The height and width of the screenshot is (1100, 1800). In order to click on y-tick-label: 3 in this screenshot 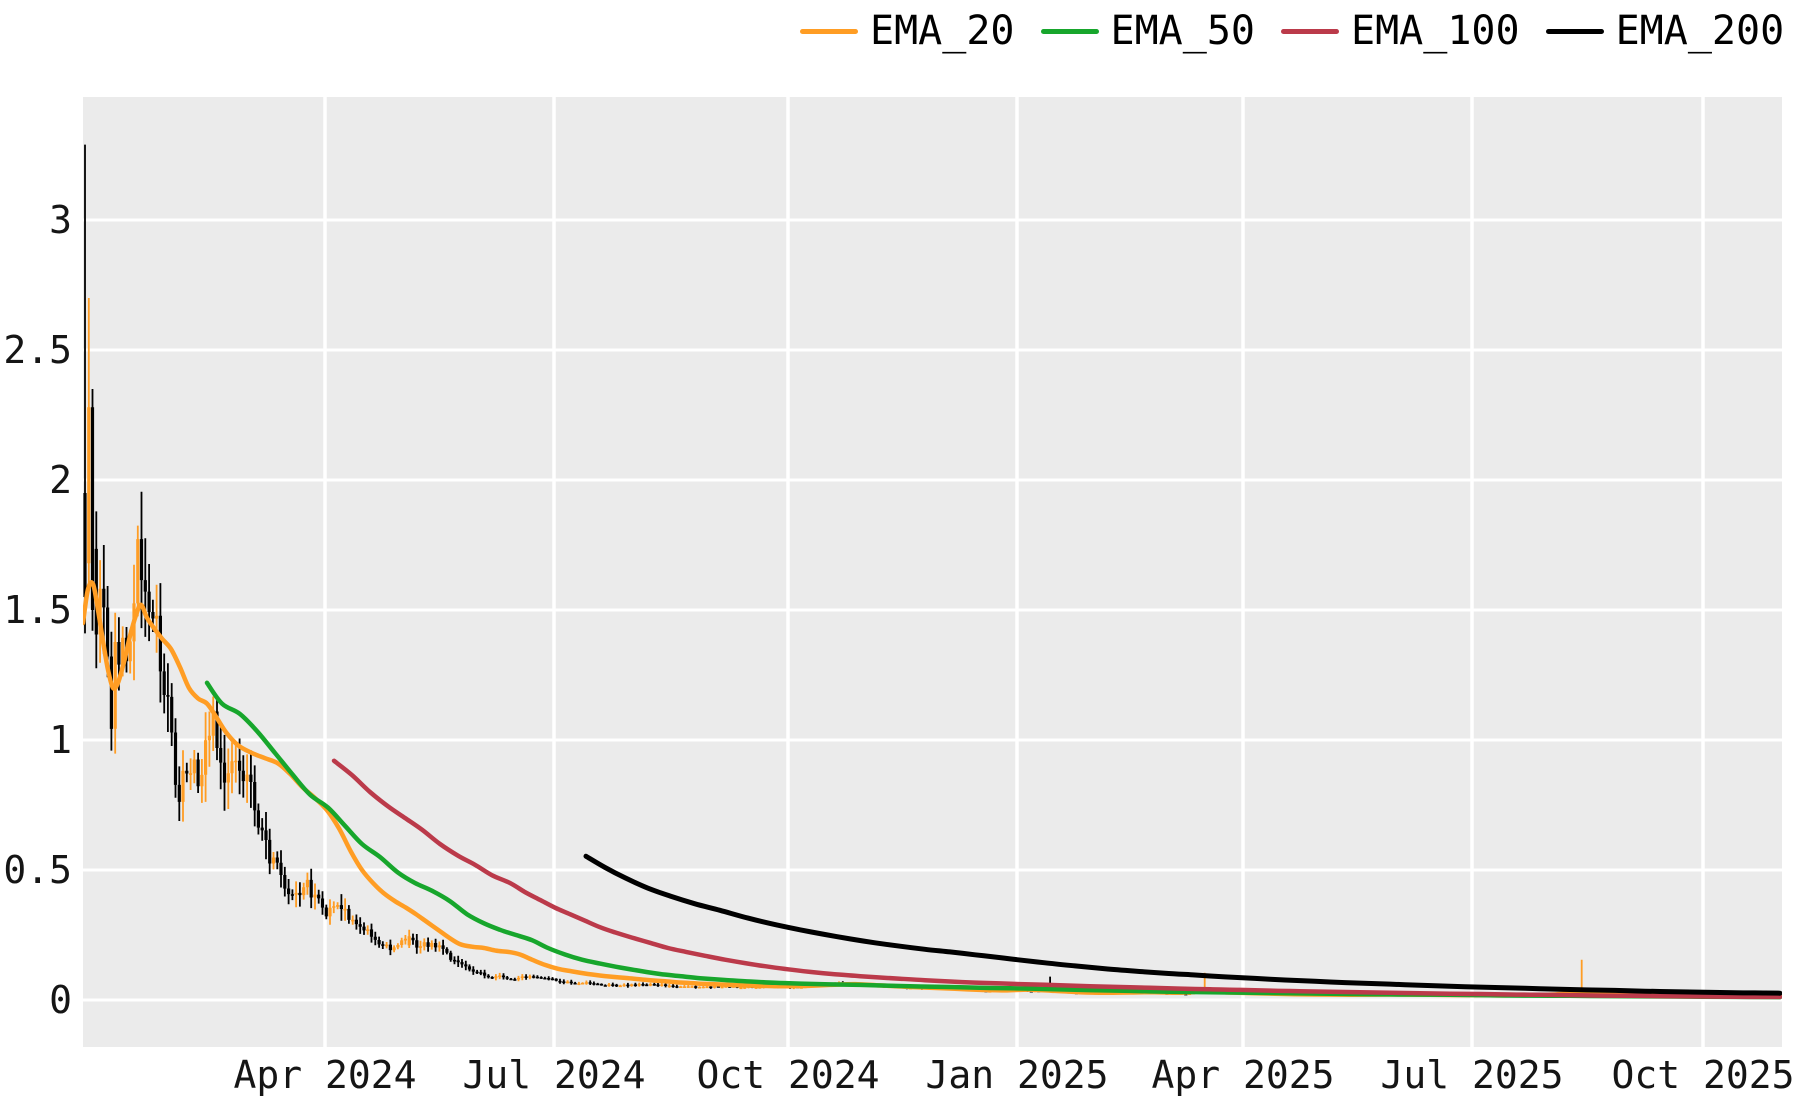, I will do `click(60, 220)`.